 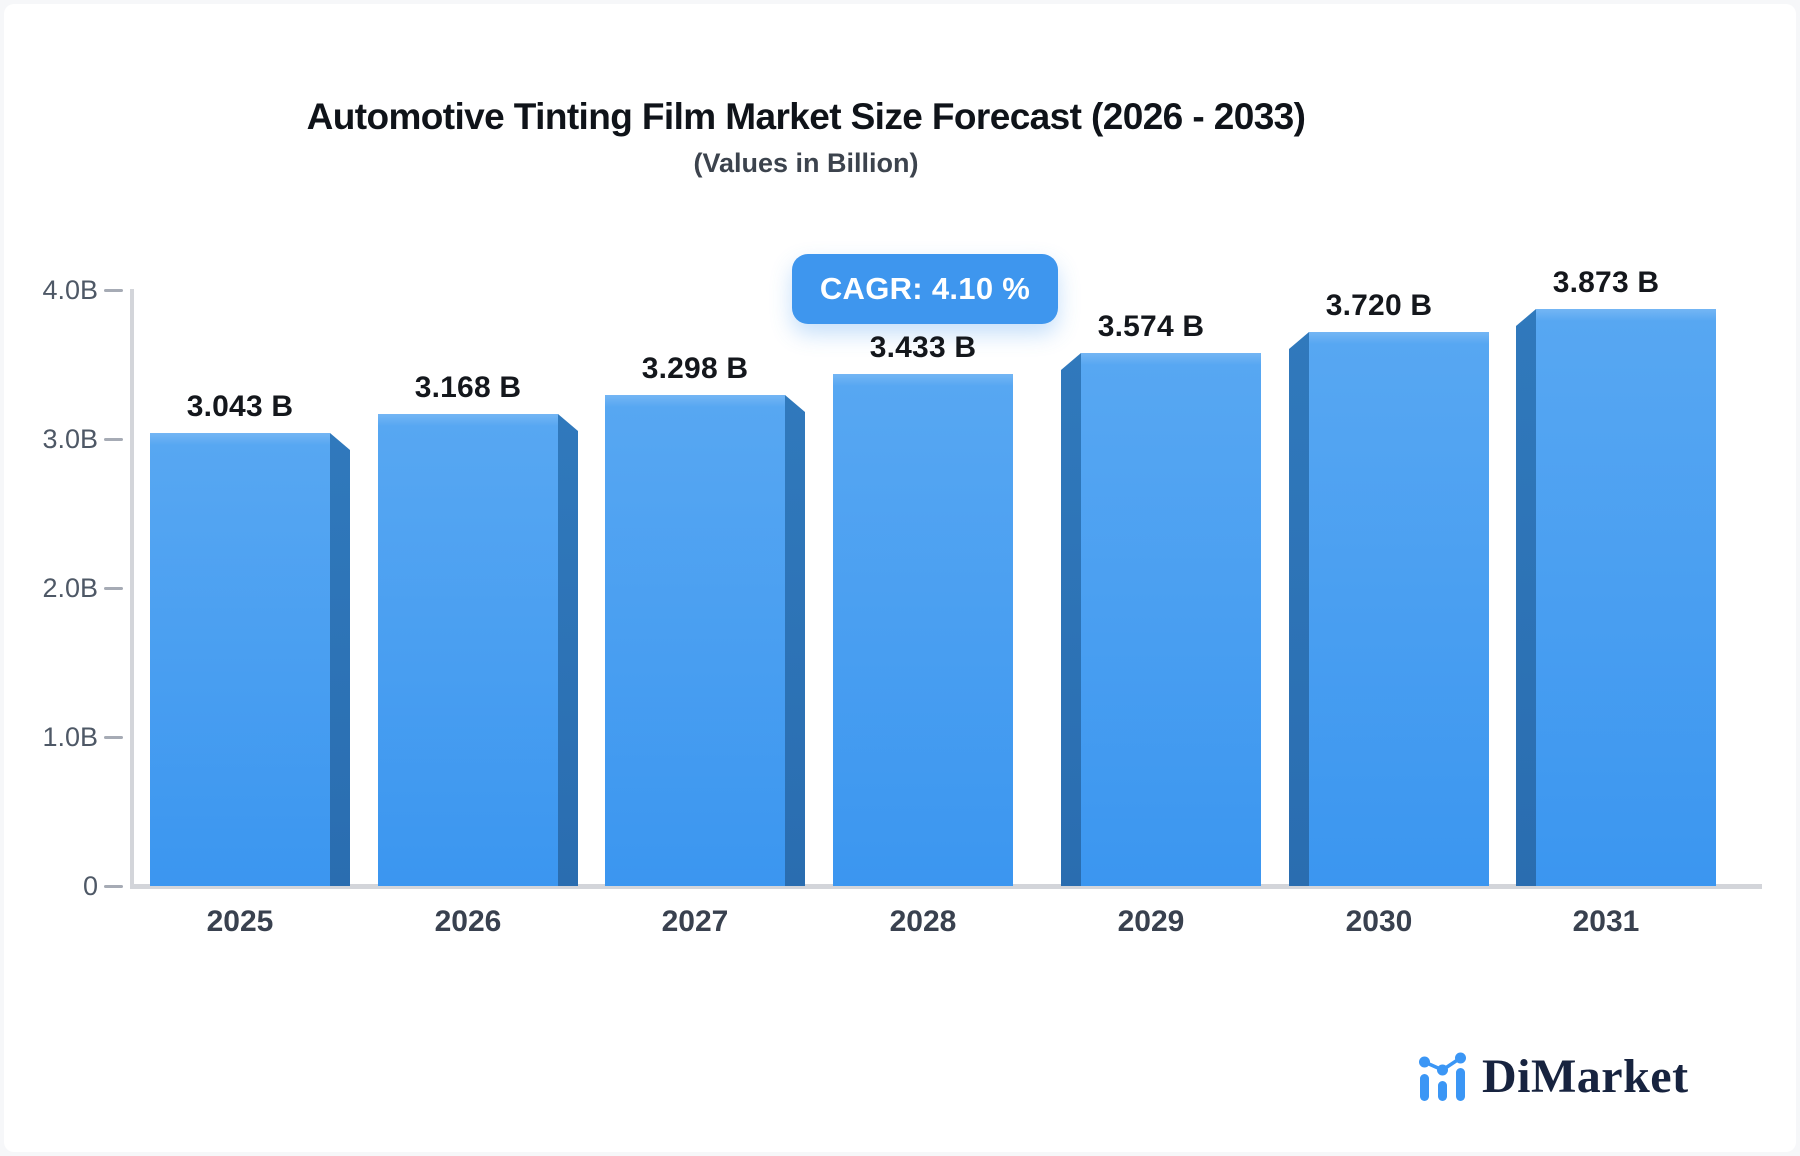 I want to click on y-tick-label: 2.0B, so click(x=70, y=588).